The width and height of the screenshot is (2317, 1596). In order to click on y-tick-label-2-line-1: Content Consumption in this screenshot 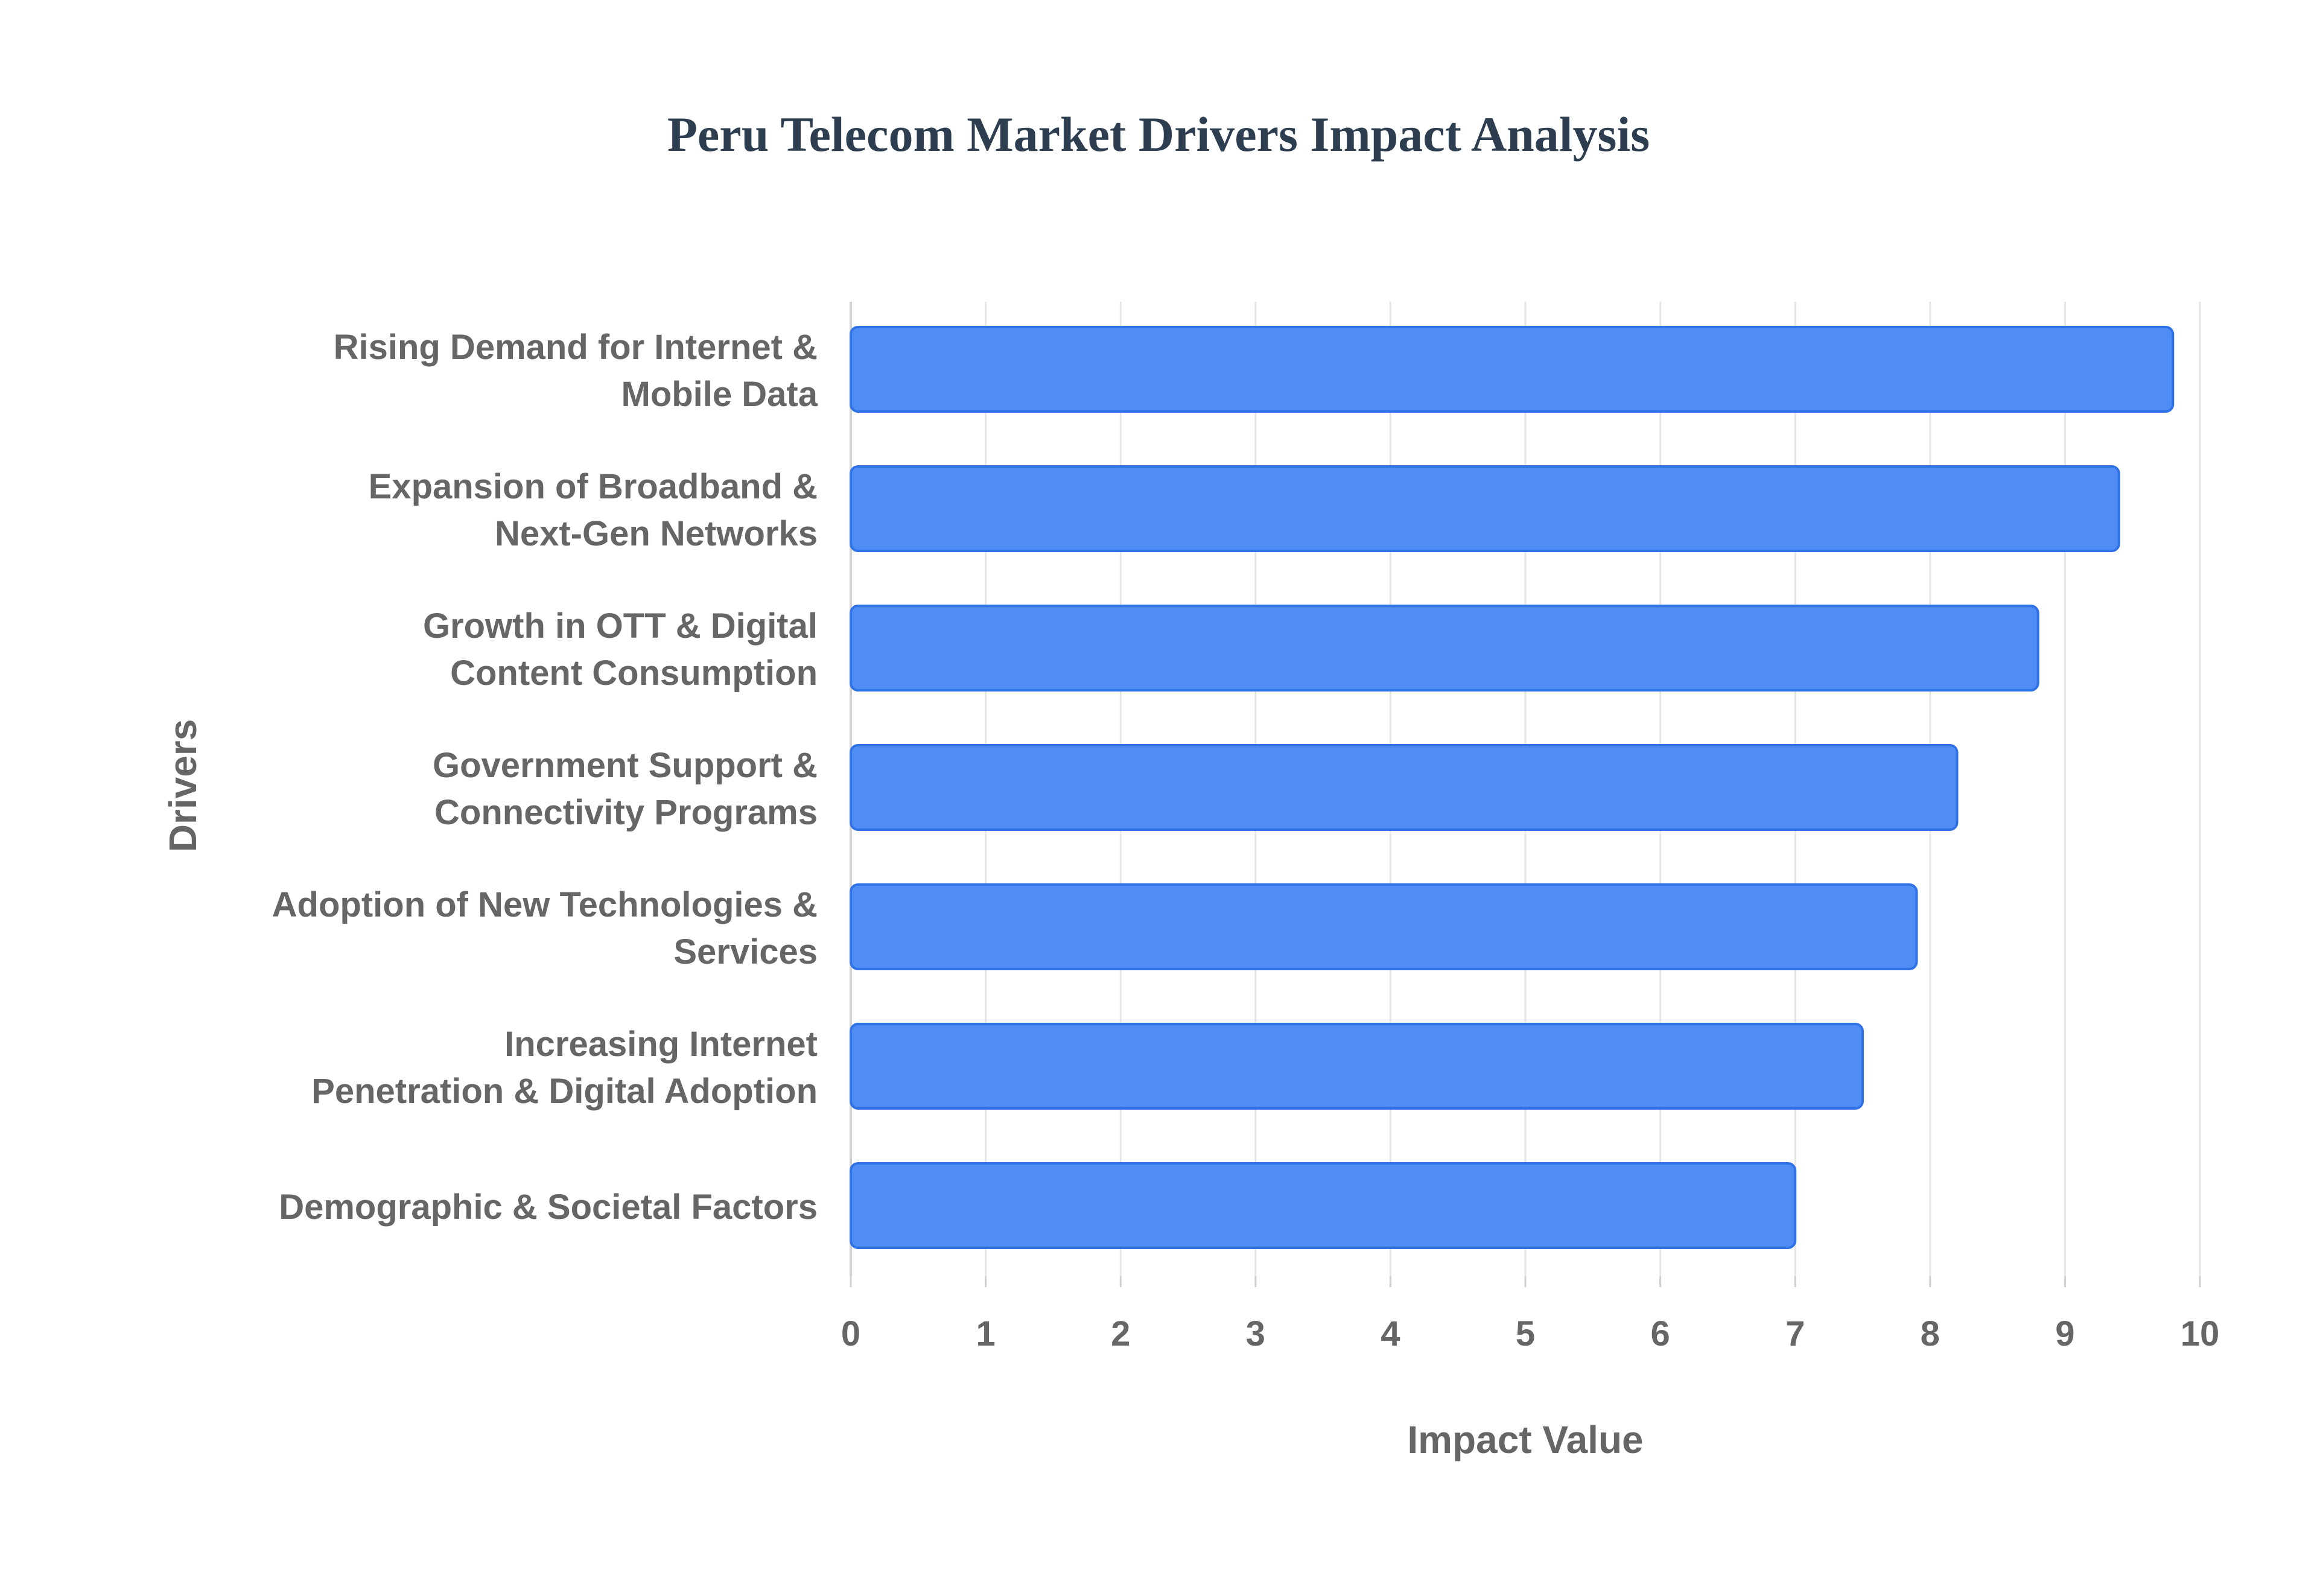, I will do `click(634, 673)`.